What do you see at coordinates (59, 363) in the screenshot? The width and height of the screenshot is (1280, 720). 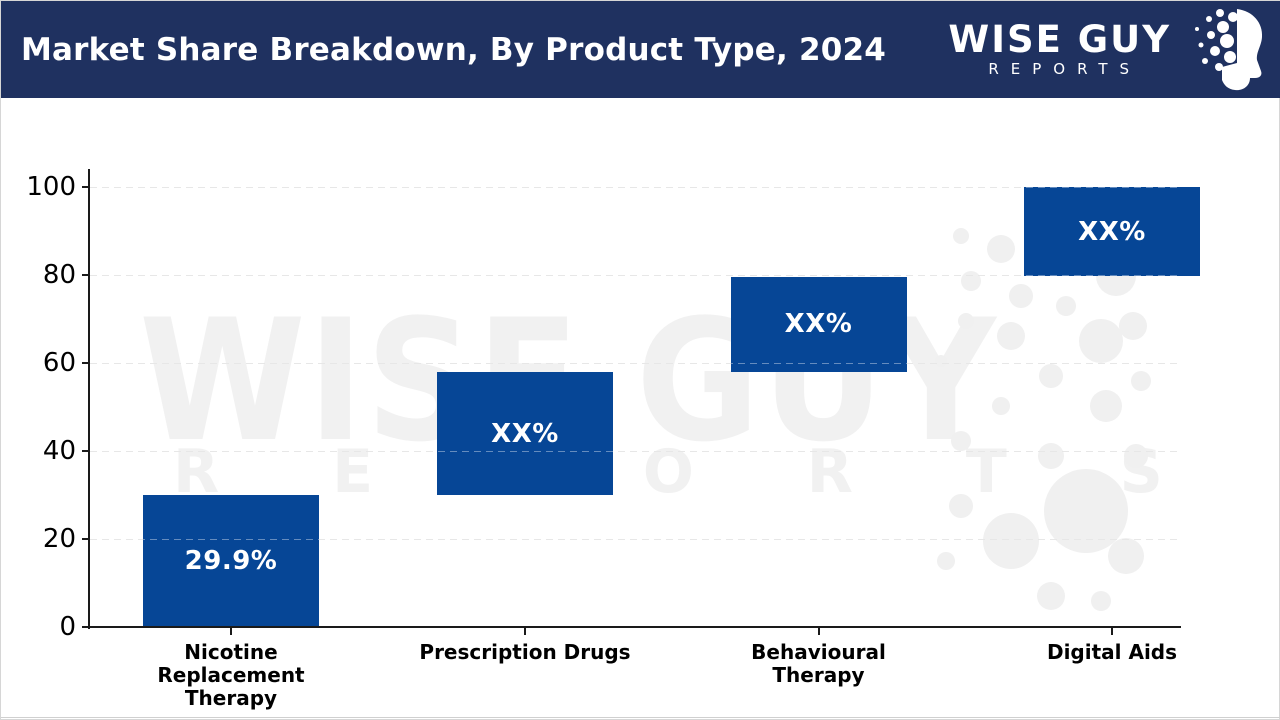 I see `ytick-label-60: 60` at bounding box center [59, 363].